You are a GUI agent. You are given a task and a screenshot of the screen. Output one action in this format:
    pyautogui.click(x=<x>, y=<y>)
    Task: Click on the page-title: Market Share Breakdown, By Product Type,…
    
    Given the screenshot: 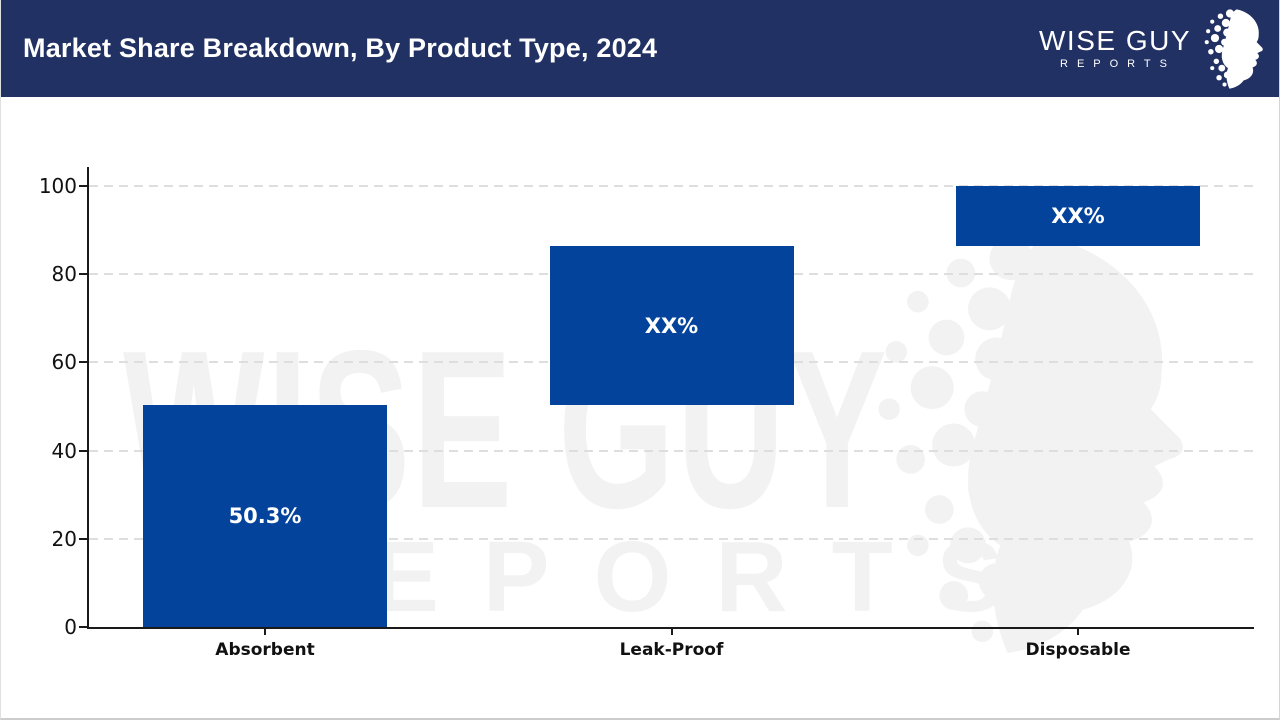 What is the action you would take?
    pyautogui.click(x=340, y=48)
    